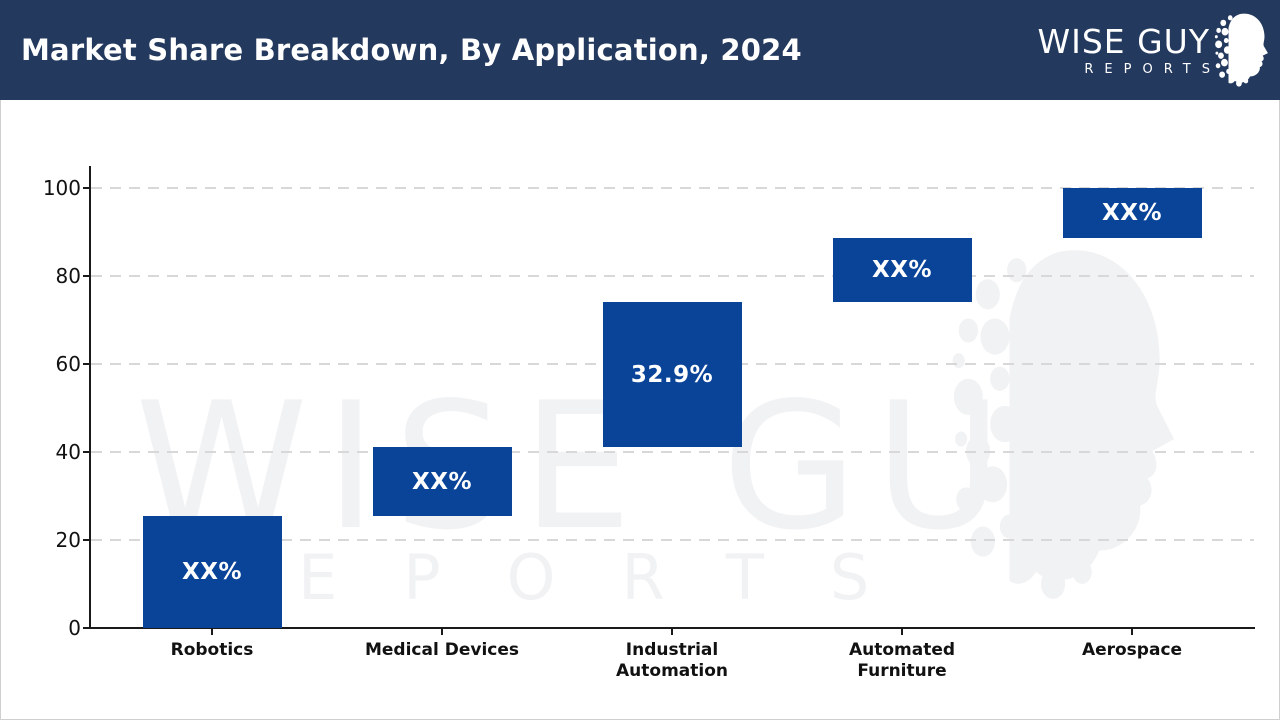 Image resolution: width=1280 pixels, height=720 pixels. Describe the element at coordinates (74, 628) in the screenshot. I see `y-tick-label: 0` at that location.